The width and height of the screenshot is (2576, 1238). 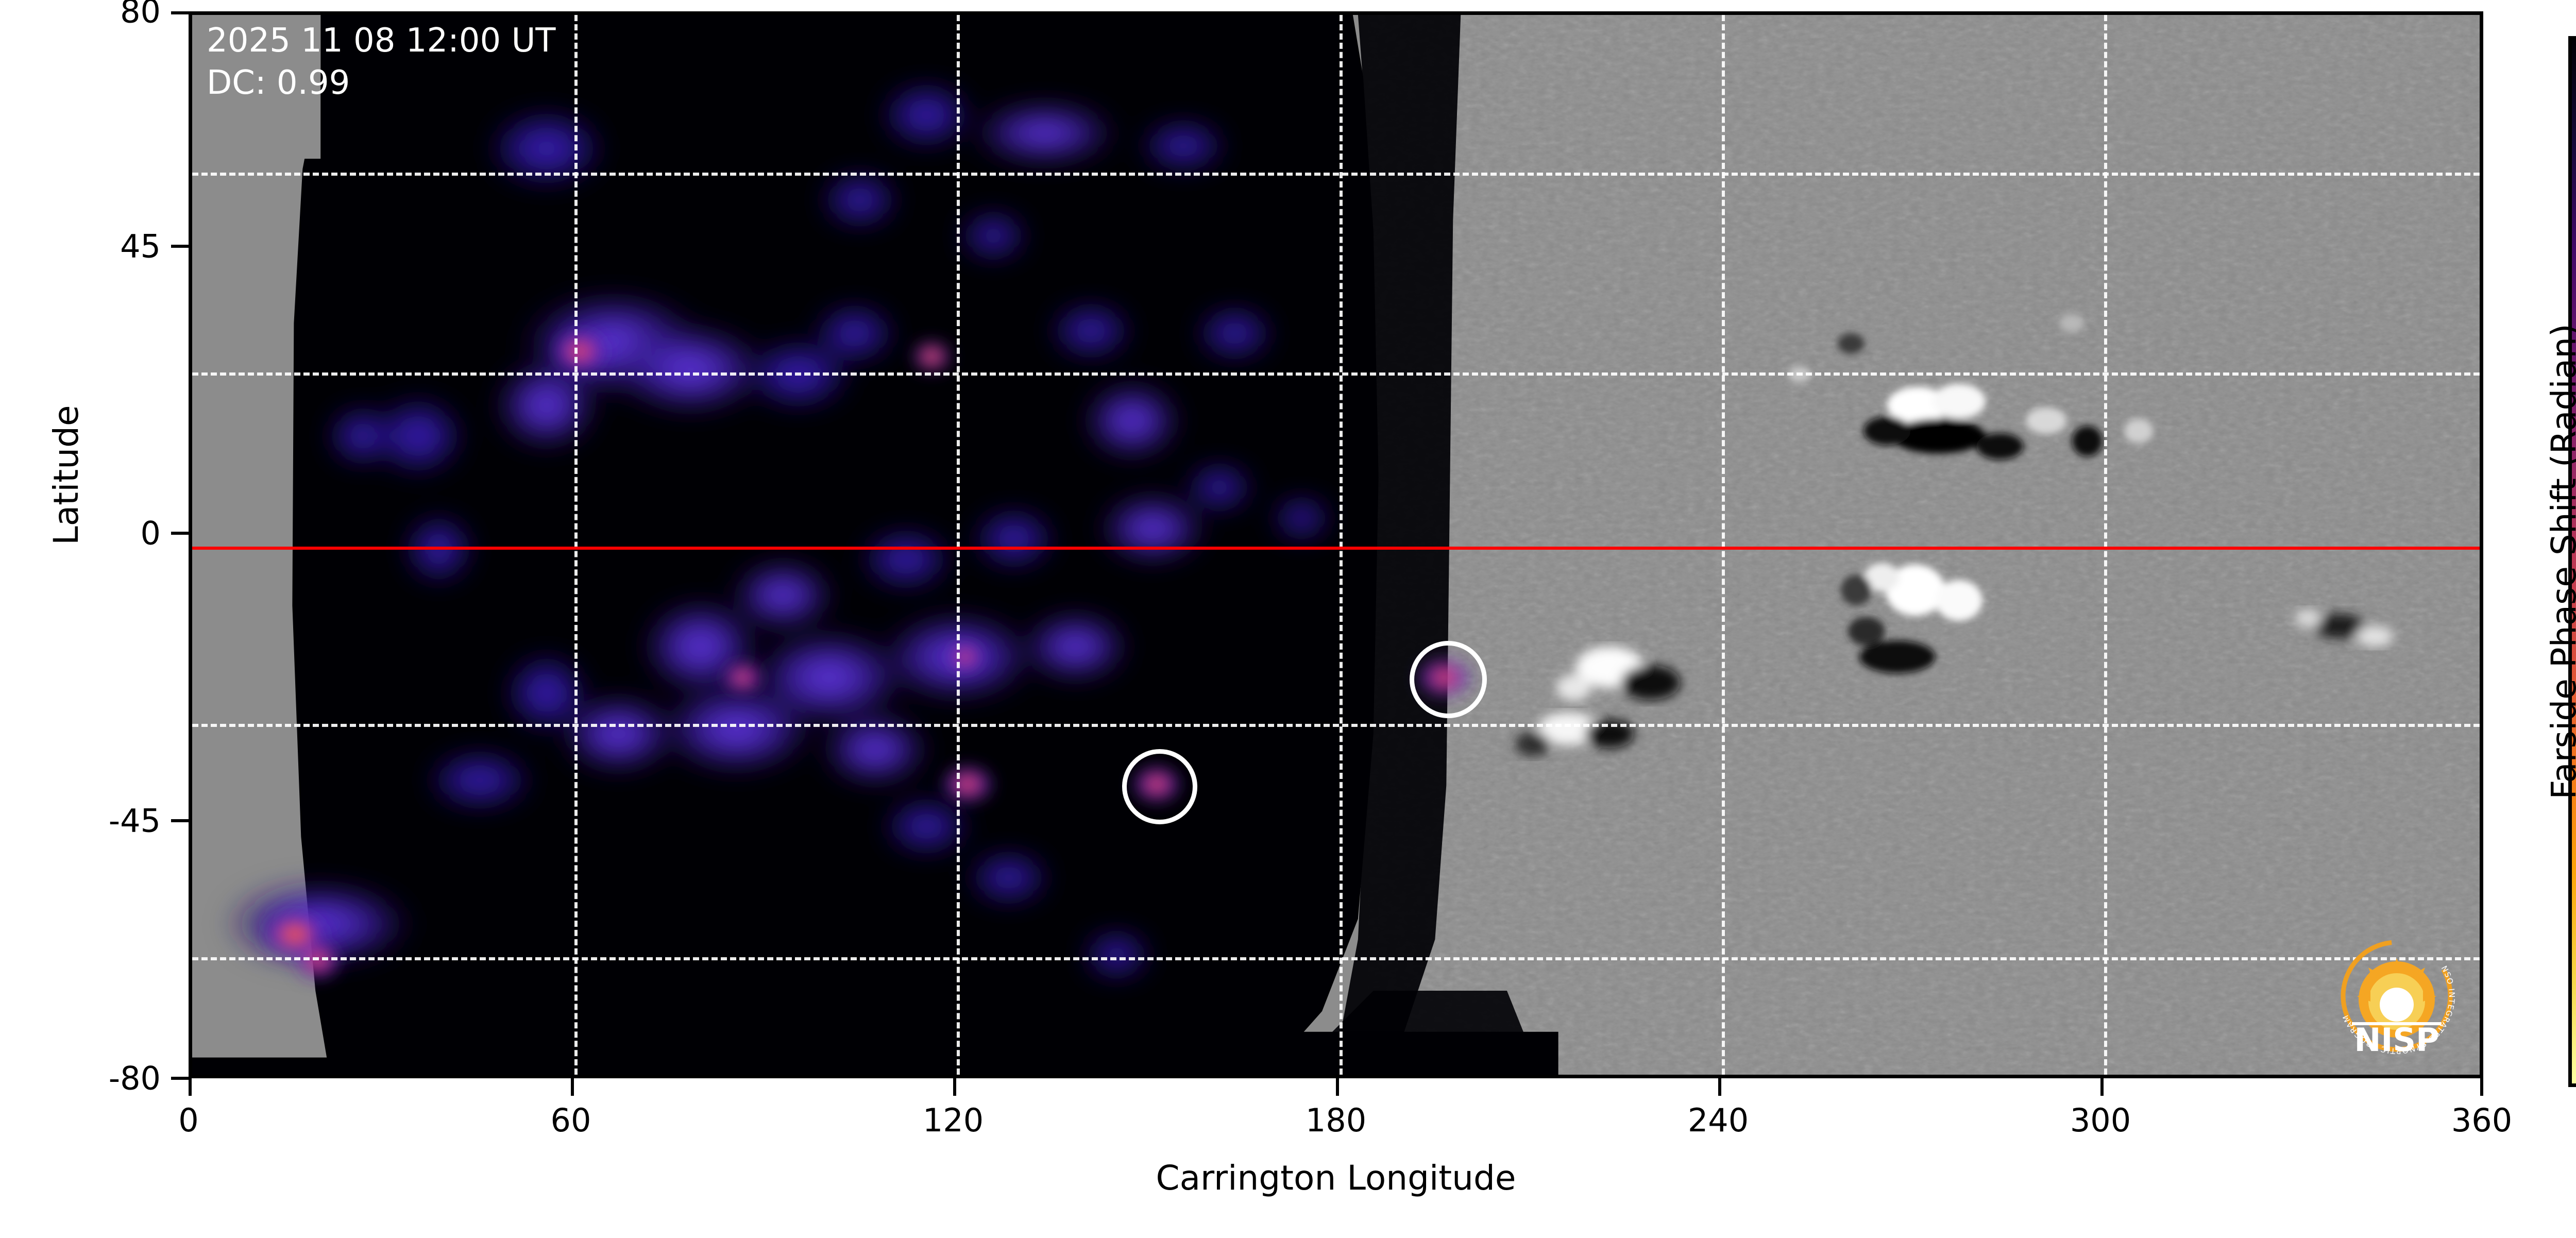 I want to click on active-region-ar6, so click(x=1936, y=348).